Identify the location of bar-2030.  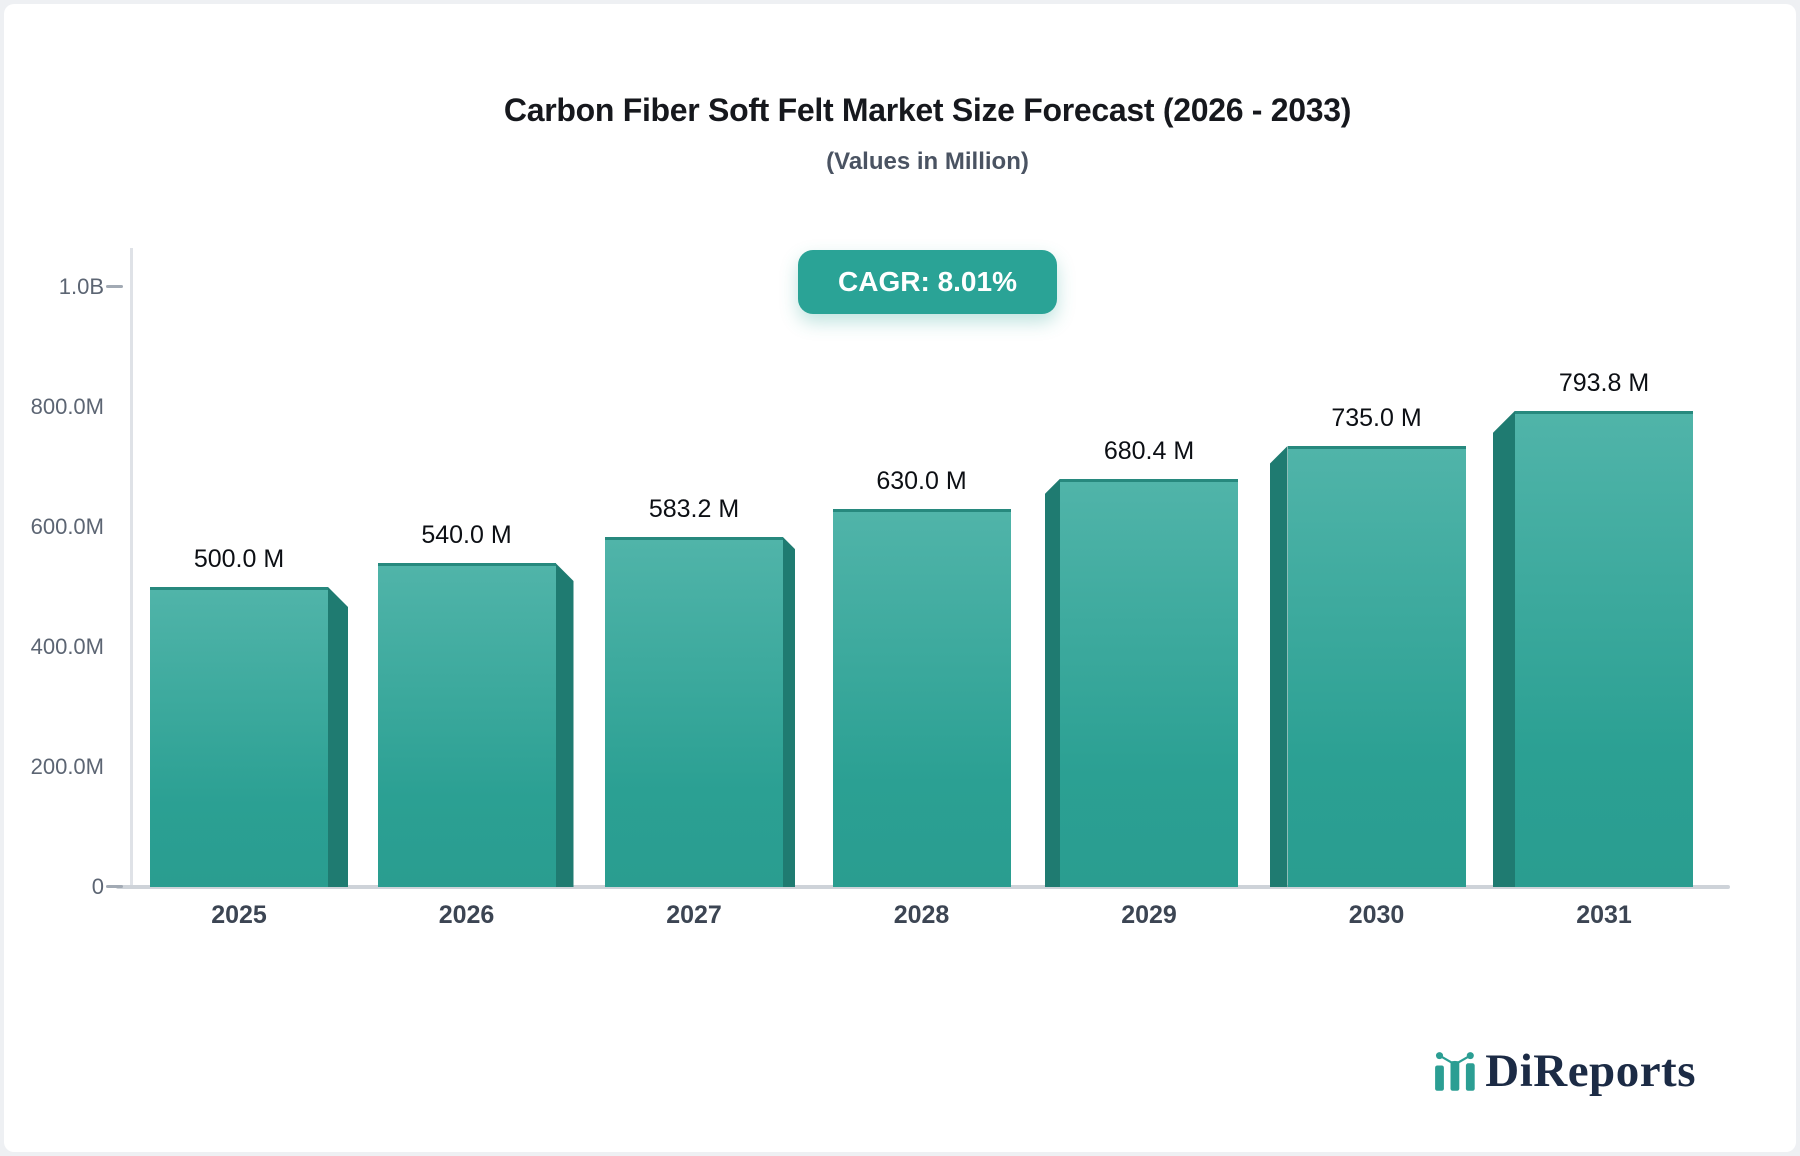
(1367, 666).